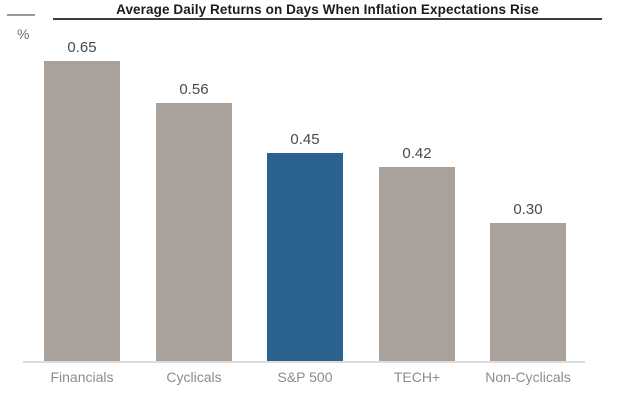 This screenshot has width=640, height=400. What do you see at coordinates (23, 34) in the screenshot?
I see `y-axis-unit-label: %` at bounding box center [23, 34].